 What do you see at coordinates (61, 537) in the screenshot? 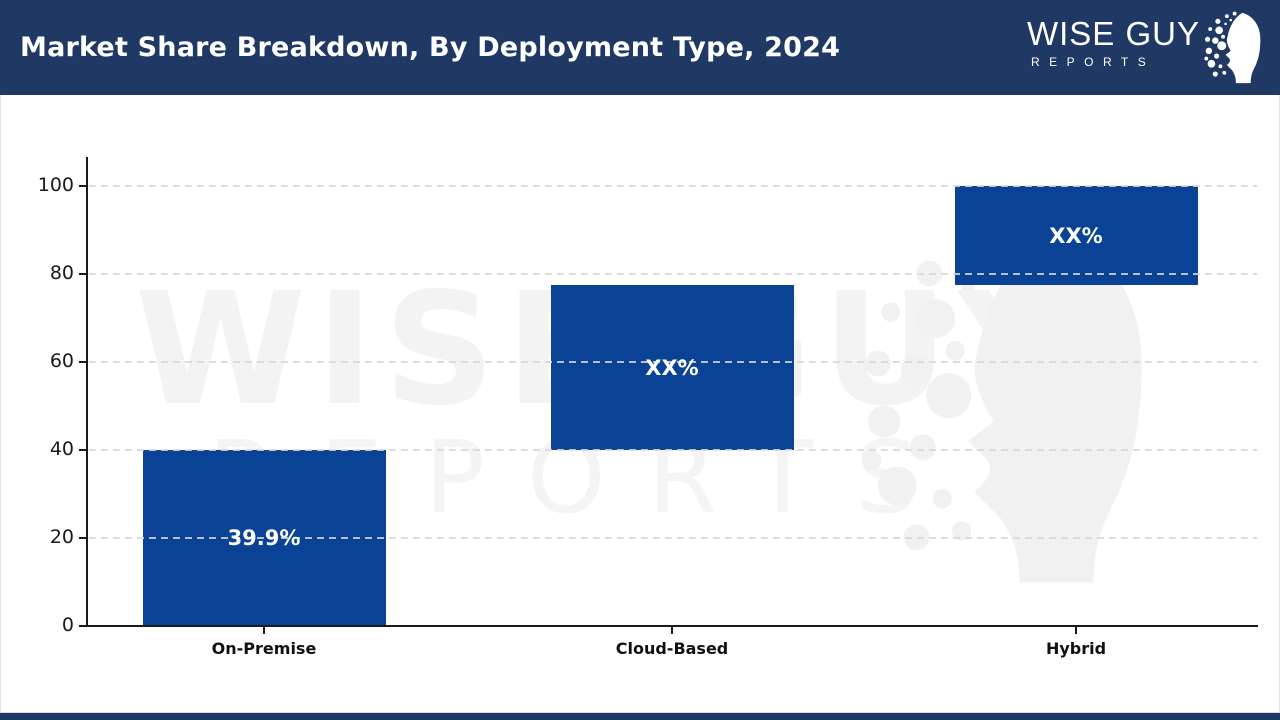
I see `y-tick-label-20: 20` at bounding box center [61, 537].